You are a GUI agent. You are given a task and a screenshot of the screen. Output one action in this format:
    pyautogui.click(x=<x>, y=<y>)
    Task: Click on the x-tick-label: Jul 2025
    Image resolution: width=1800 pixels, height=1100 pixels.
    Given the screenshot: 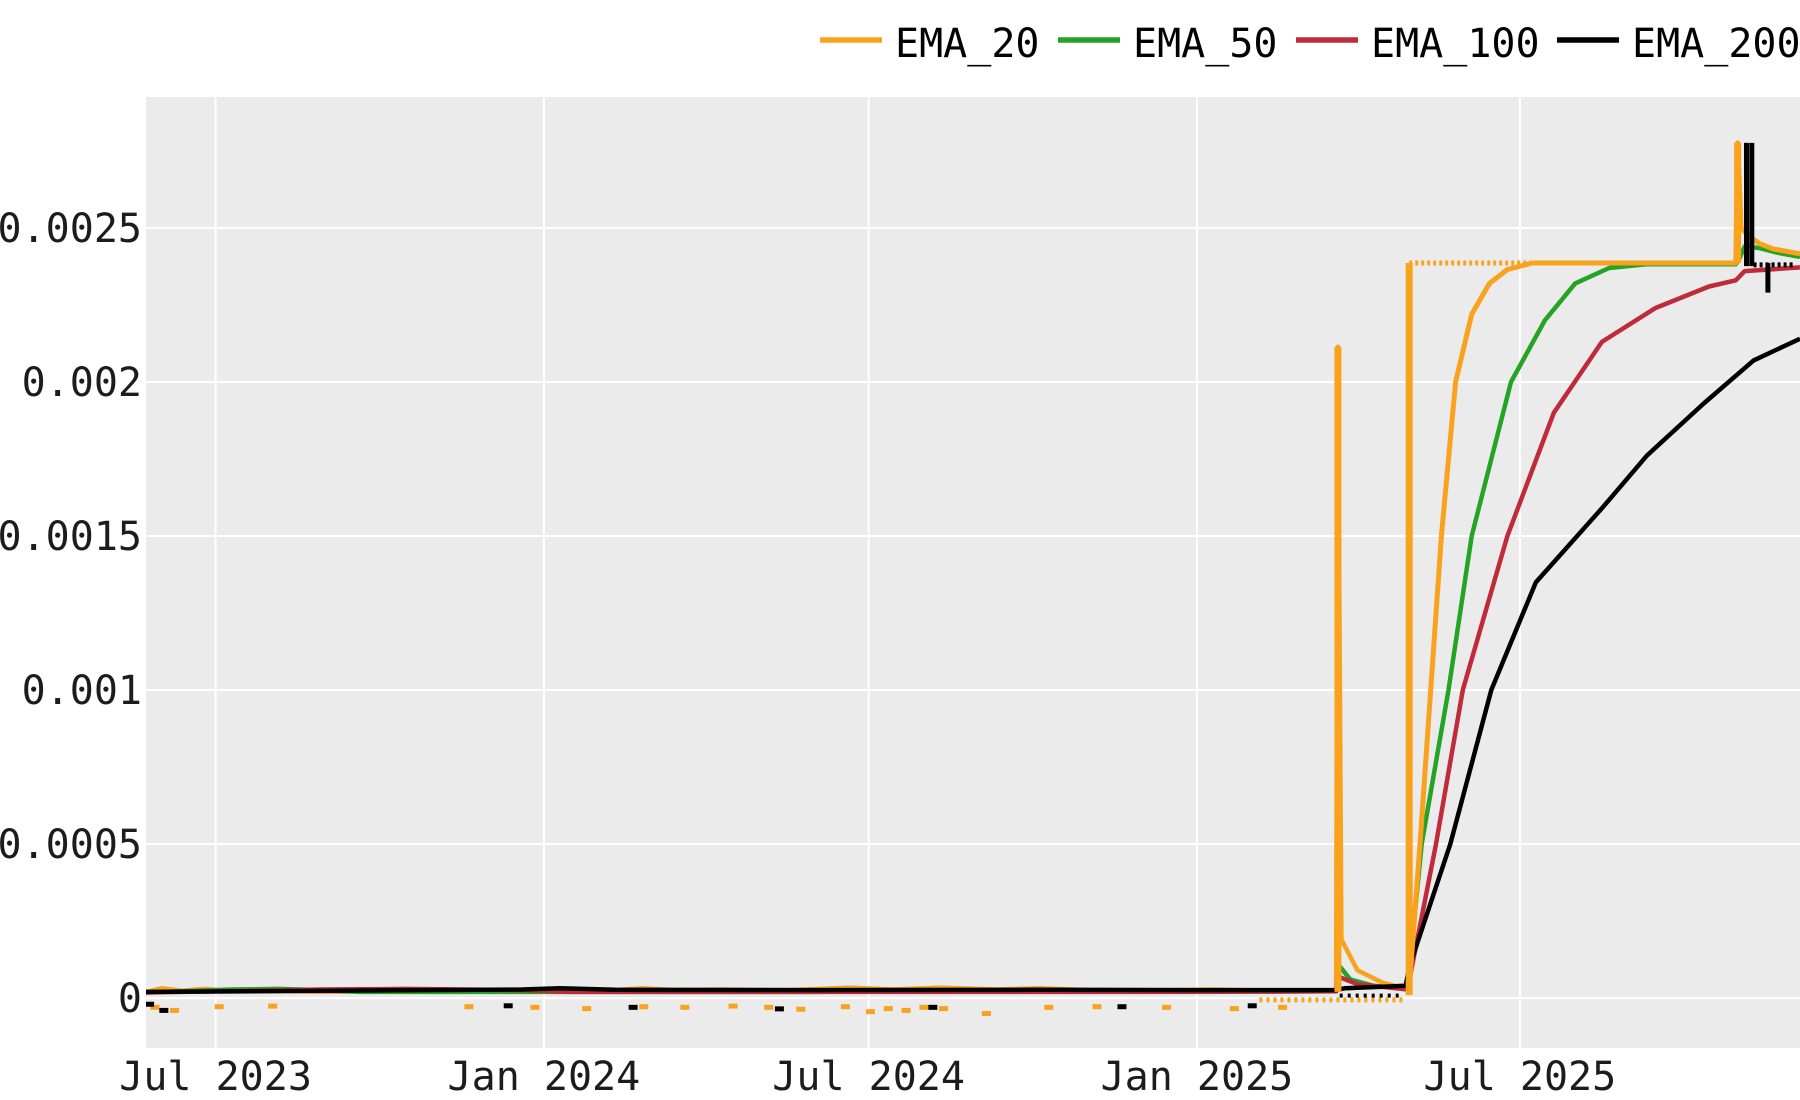 What is the action you would take?
    pyautogui.click(x=1520, y=1077)
    